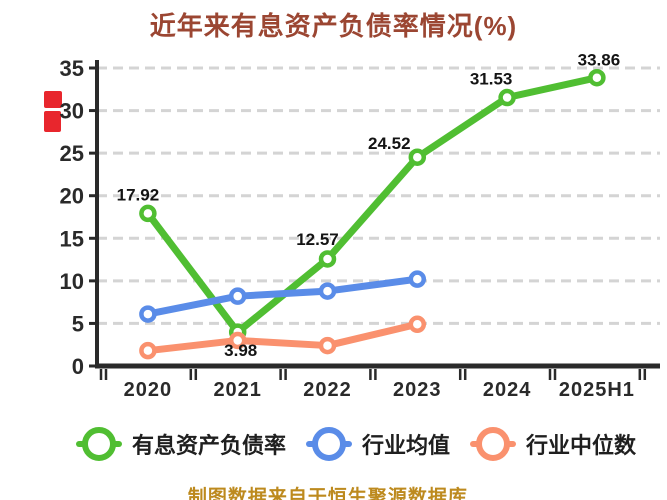 The height and width of the screenshot is (500, 667). Describe the element at coordinates (72, 281) in the screenshot. I see `svg-text: 10` at that location.